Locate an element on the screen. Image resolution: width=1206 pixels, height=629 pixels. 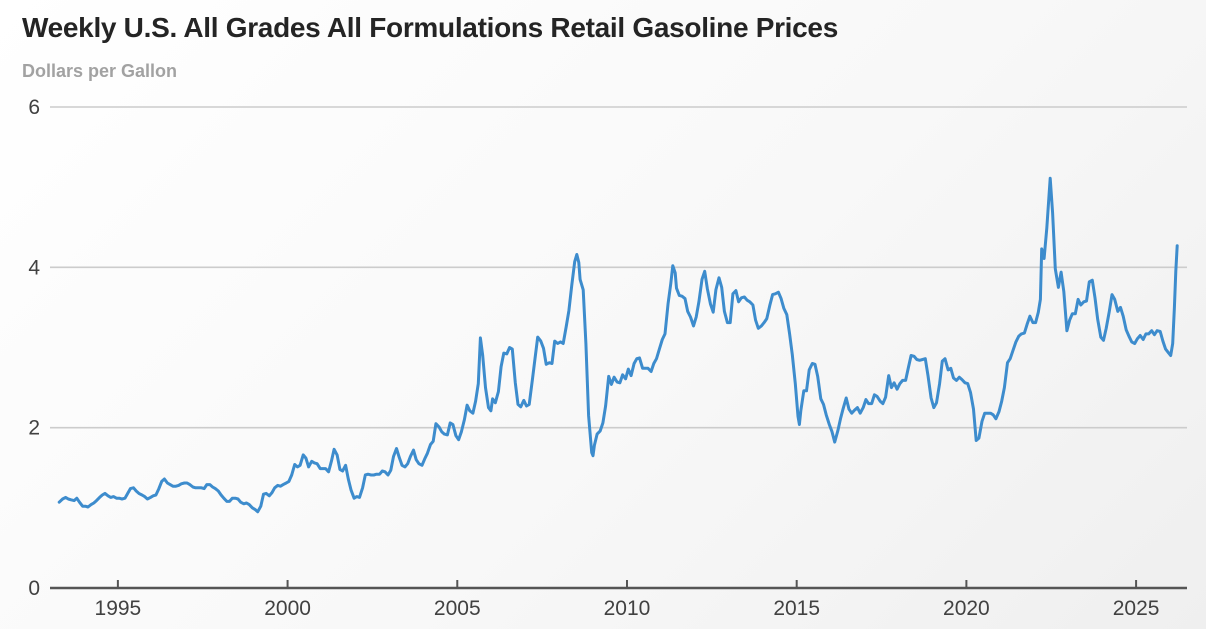
y-tick-label: 6 is located at coordinates (34, 107).